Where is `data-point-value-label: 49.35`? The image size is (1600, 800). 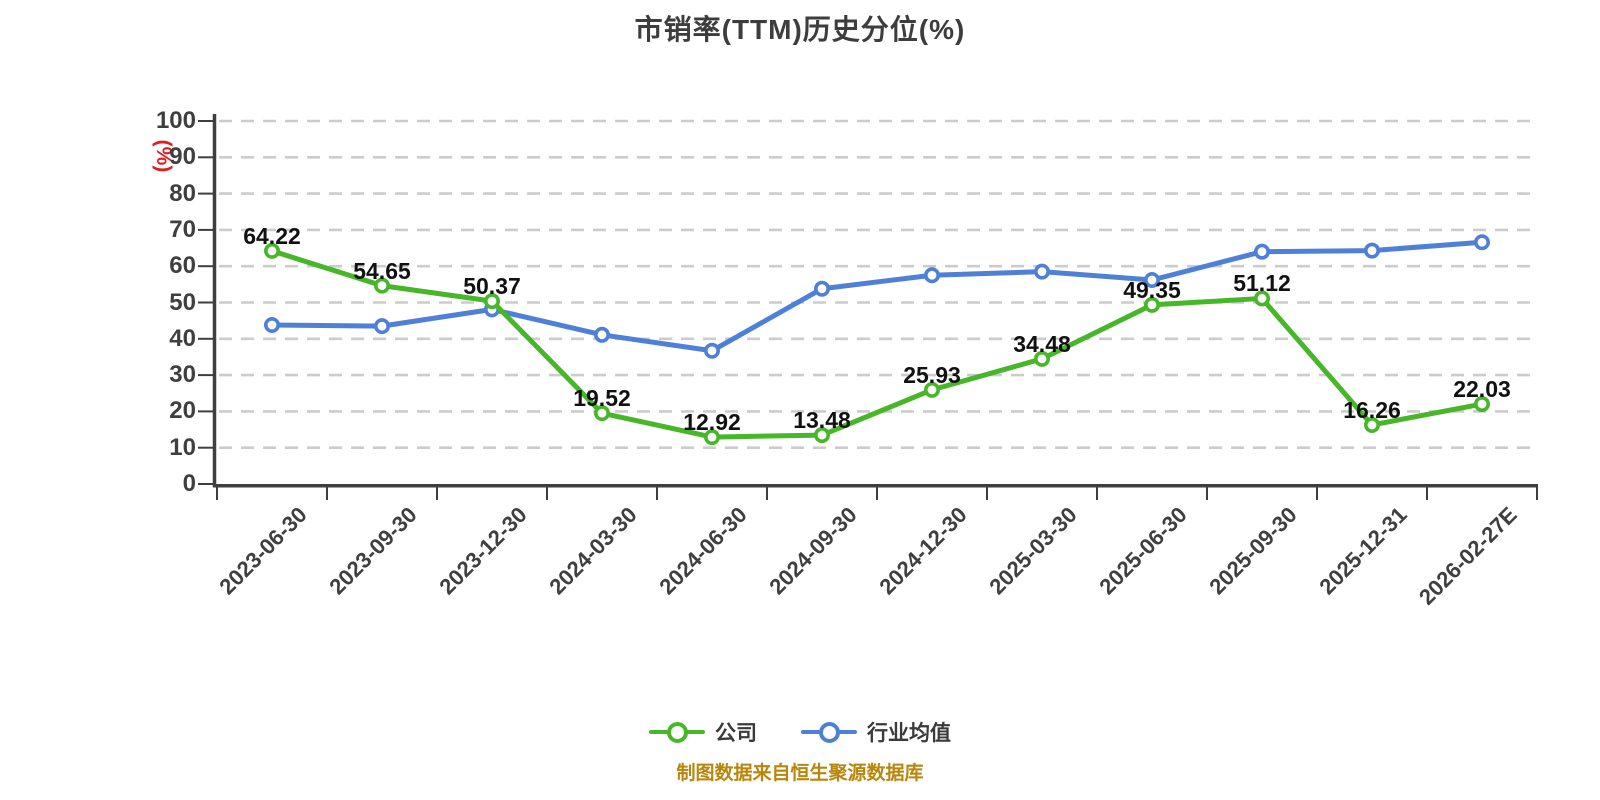
data-point-value-label: 49.35 is located at coordinates (1152, 289).